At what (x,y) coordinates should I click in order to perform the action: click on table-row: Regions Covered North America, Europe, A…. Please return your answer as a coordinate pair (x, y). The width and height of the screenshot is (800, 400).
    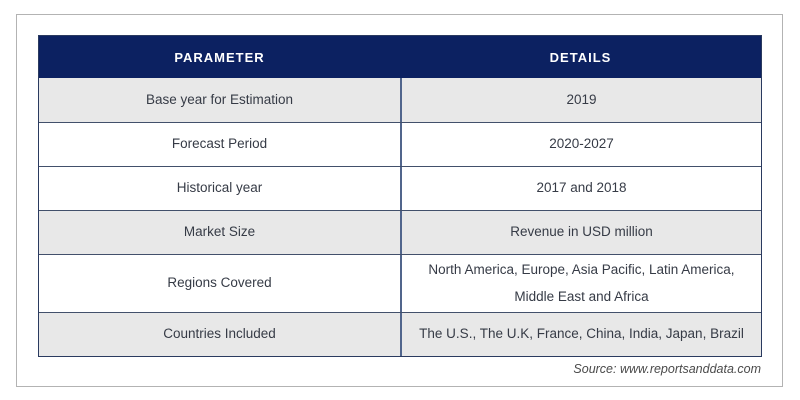
    Looking at the image, I should click on (400, 283).